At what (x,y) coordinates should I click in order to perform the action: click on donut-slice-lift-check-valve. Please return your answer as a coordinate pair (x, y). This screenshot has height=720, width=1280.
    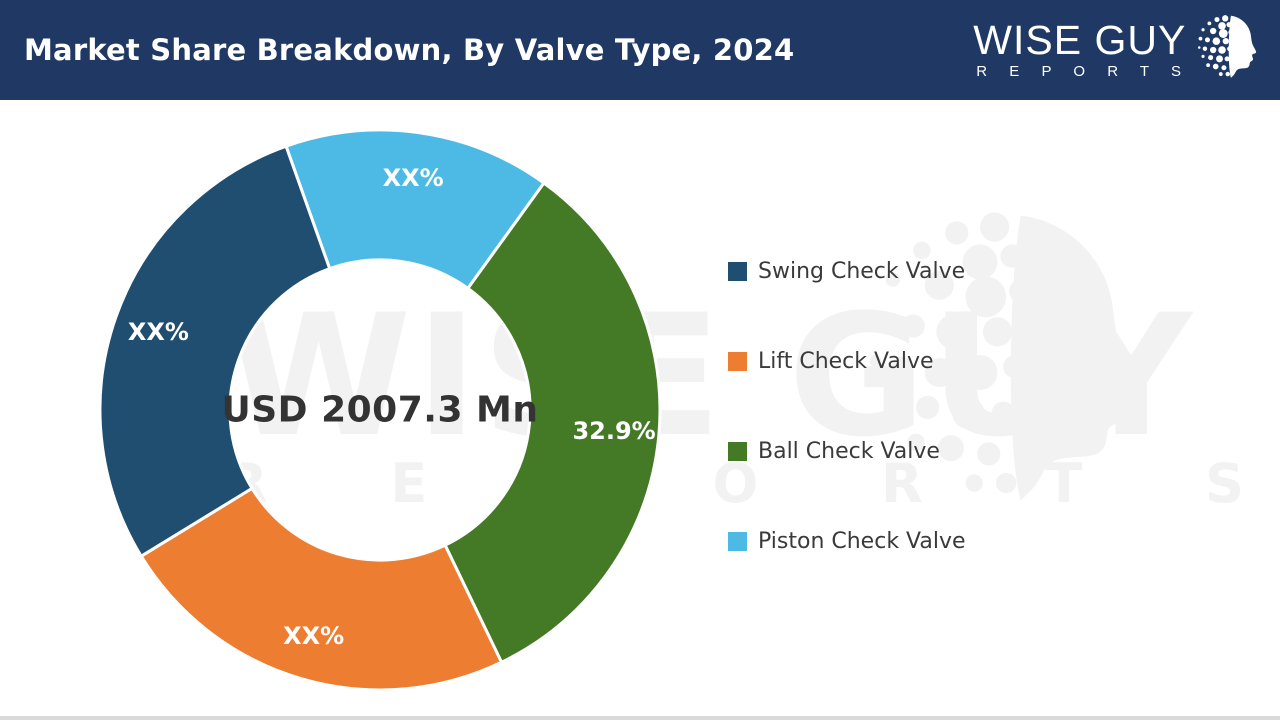
    Looking at the image, I should click on (321, 589).